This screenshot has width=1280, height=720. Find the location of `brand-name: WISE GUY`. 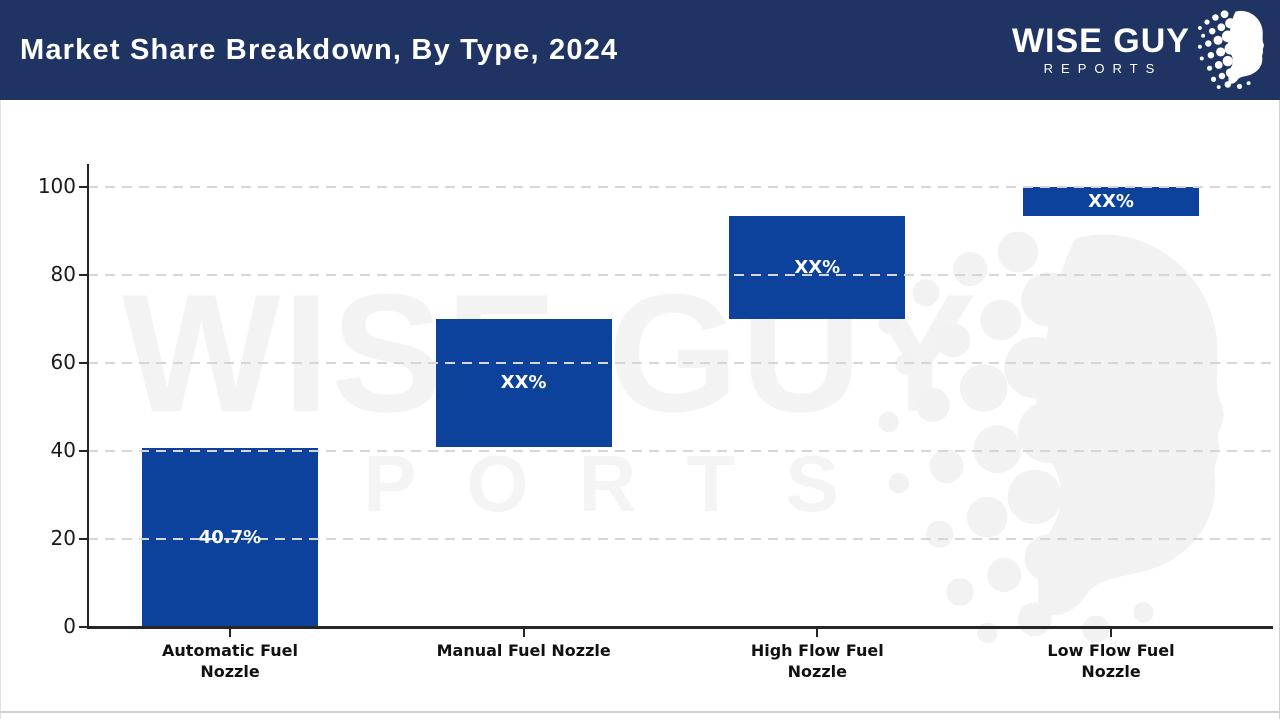

brand-name: WISE GUY is located at coordinates (1100, 41).